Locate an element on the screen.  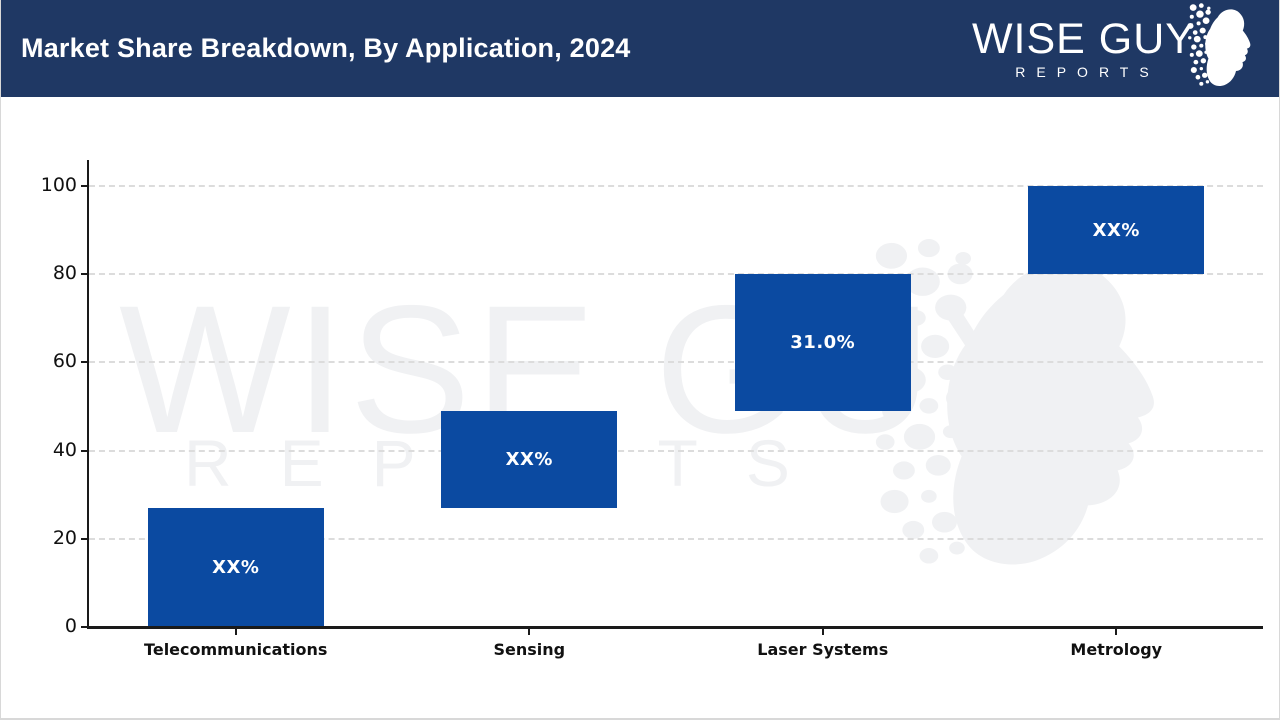
x-tick-mark-laser-systems is located at coordinates (822, 631).